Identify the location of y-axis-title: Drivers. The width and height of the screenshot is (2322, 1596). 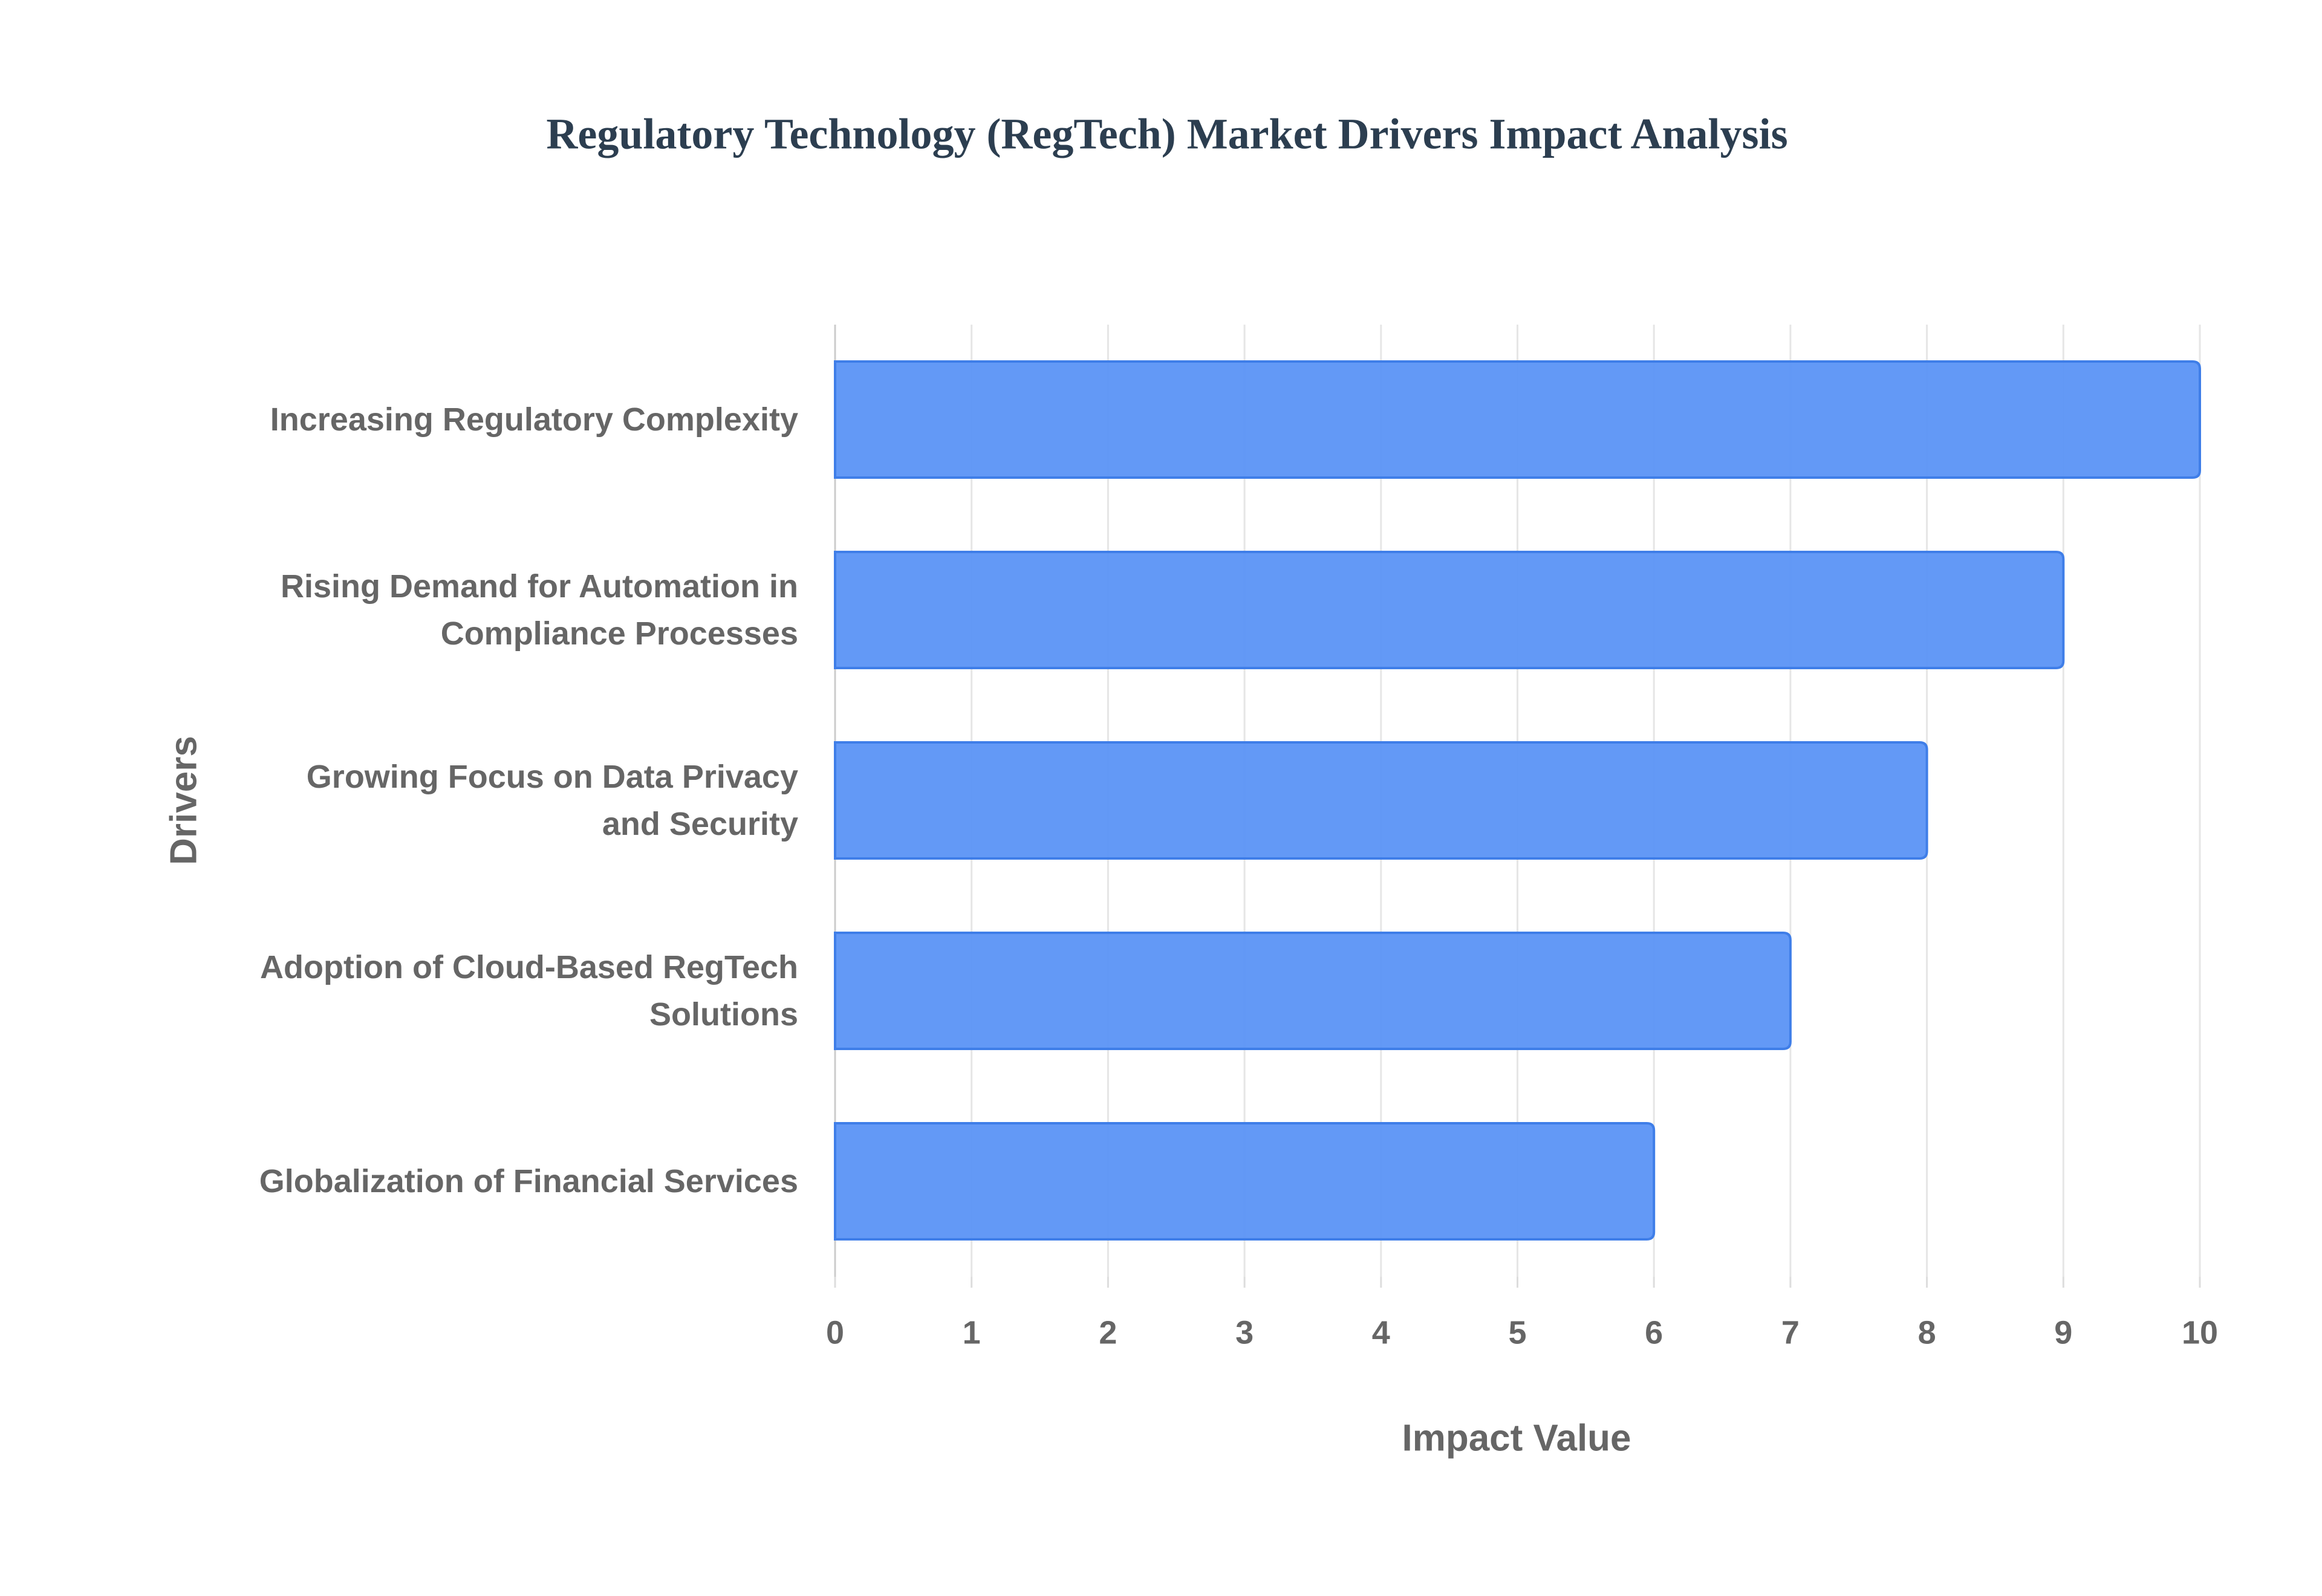
(184, 800).